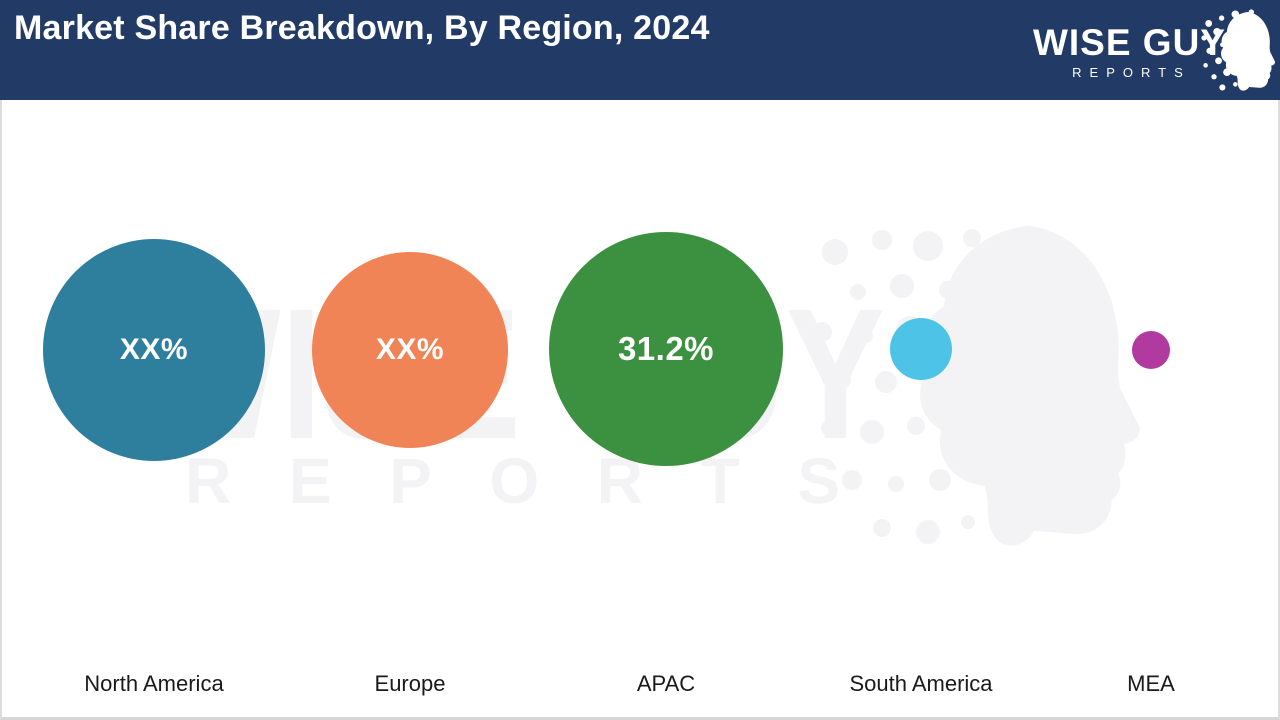  What do you see at coordinates (1131, 72) in the screenshot?
I see `logo-brand-subtitle: REPORTS` at bounding box center [1131, 72].